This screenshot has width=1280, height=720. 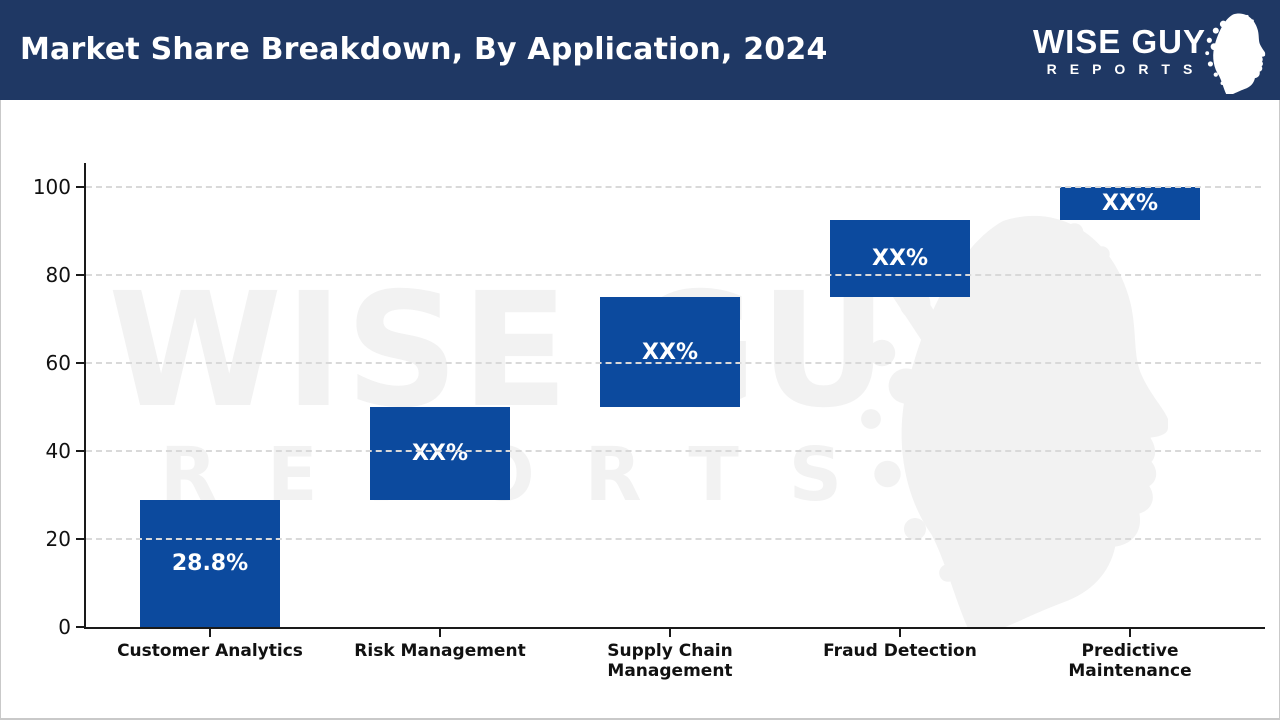 What do you see at coordinates (85, 396) in the screenshot?
I see `y-axis-line` at bounding box center [85, 396].